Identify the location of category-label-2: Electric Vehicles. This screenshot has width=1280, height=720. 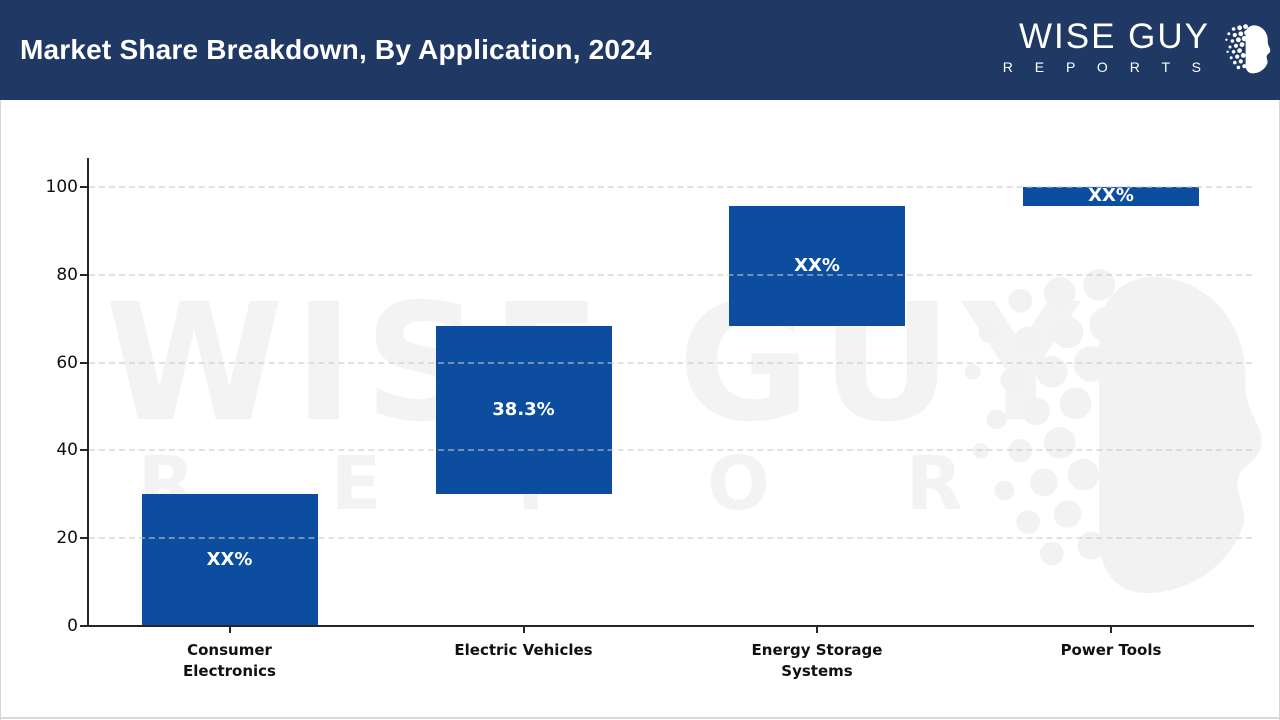
(523, 650).